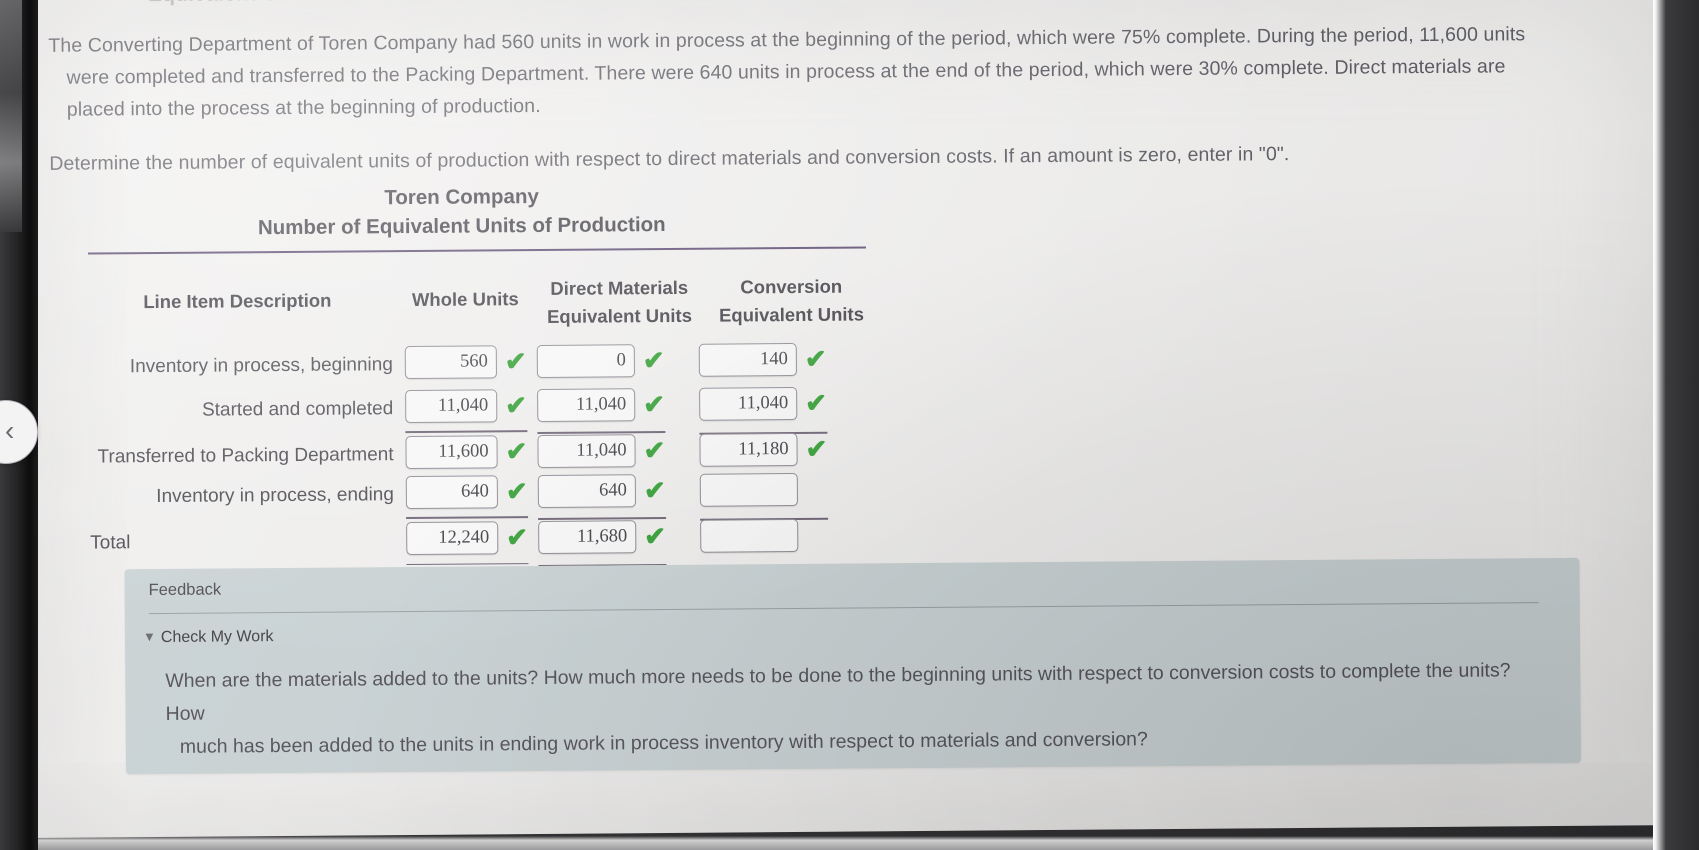 Image resolution: width=1699 pixels, height=850 pixels. What do you see at coordinates (450, 362) in the screenshot?
I see `input-whole-units: 560` at bounding box center [450, 362].